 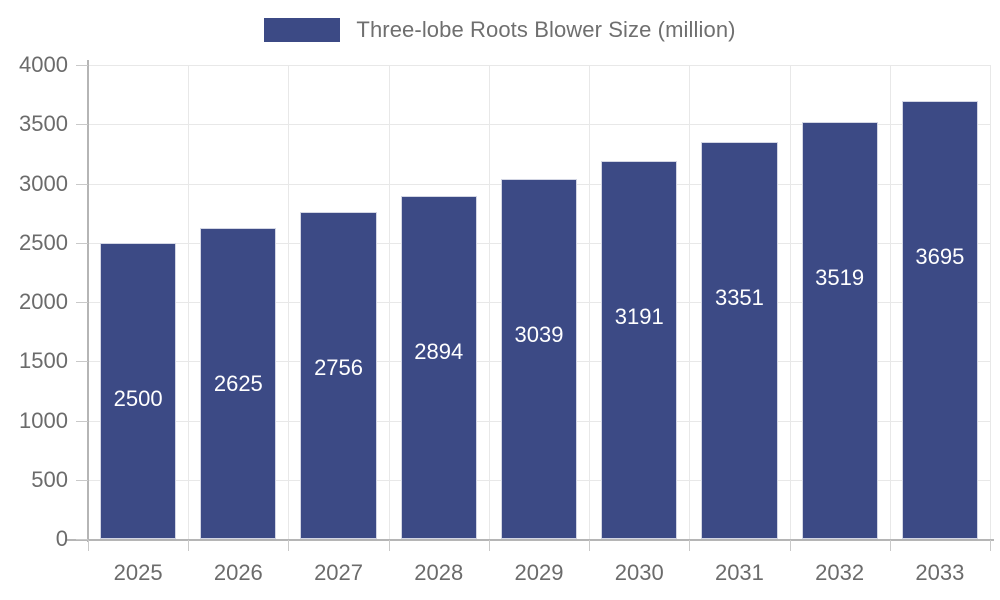 I want to click on bar-2032, so click(x=839, y=330).